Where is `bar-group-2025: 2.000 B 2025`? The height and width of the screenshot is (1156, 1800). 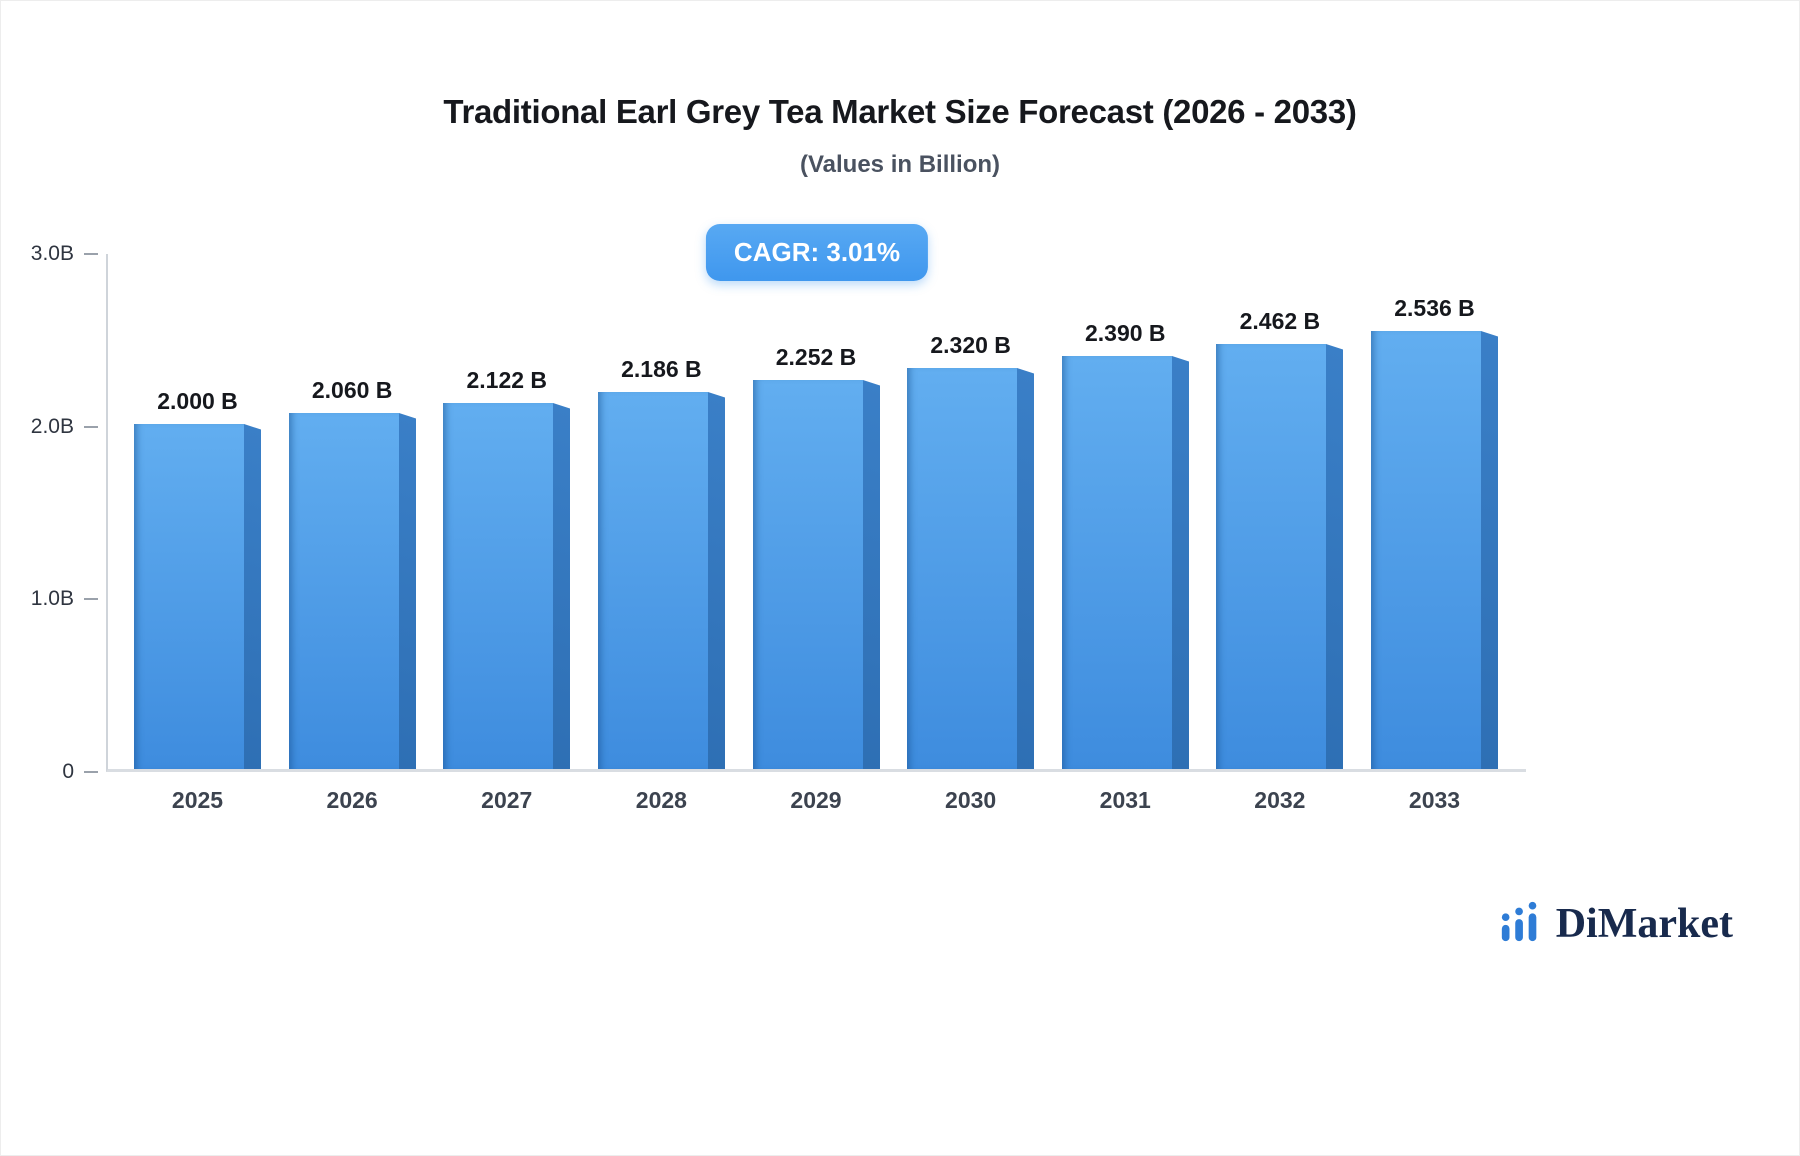 bar-group-2025: 2.000 B 2025 is located at coordinates (197, 600).